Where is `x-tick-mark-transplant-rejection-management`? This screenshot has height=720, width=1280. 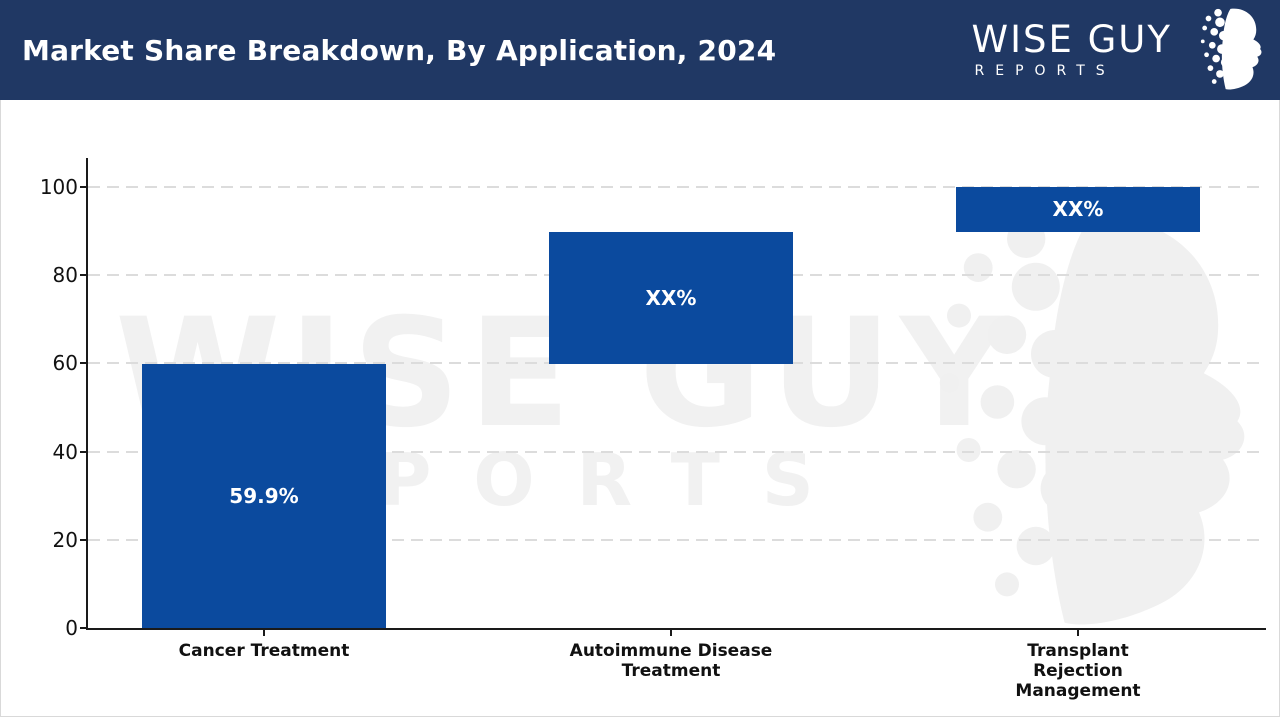
x-tick-mark-transplant-rejection-management is located at coordinates (1078, 633).